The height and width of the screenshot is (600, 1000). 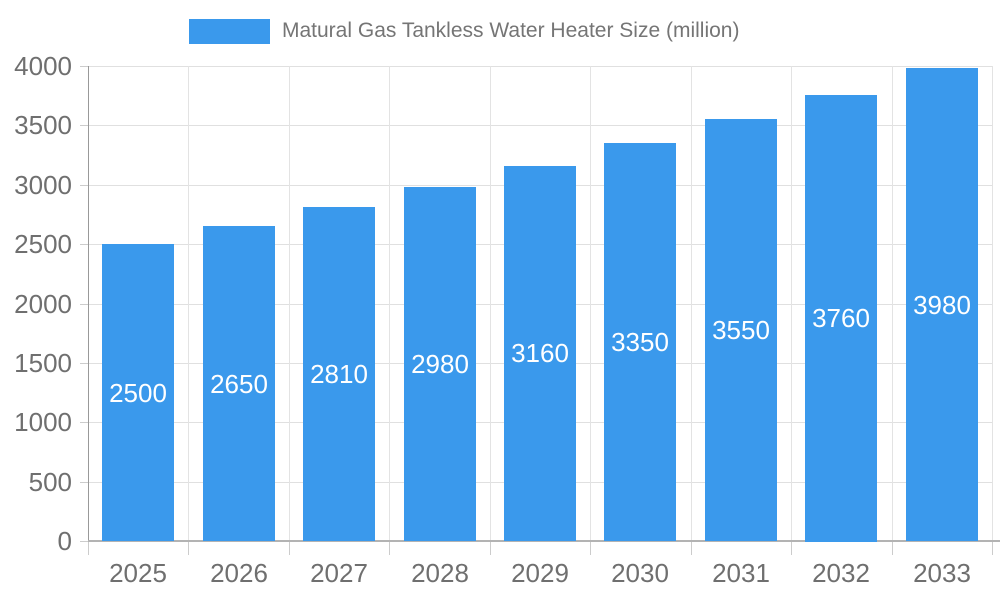 What do you see at coordinates (339, 573) in the screenshot?
I see `x-axis-tick-label: 2027` at bounding box center [339, 573].